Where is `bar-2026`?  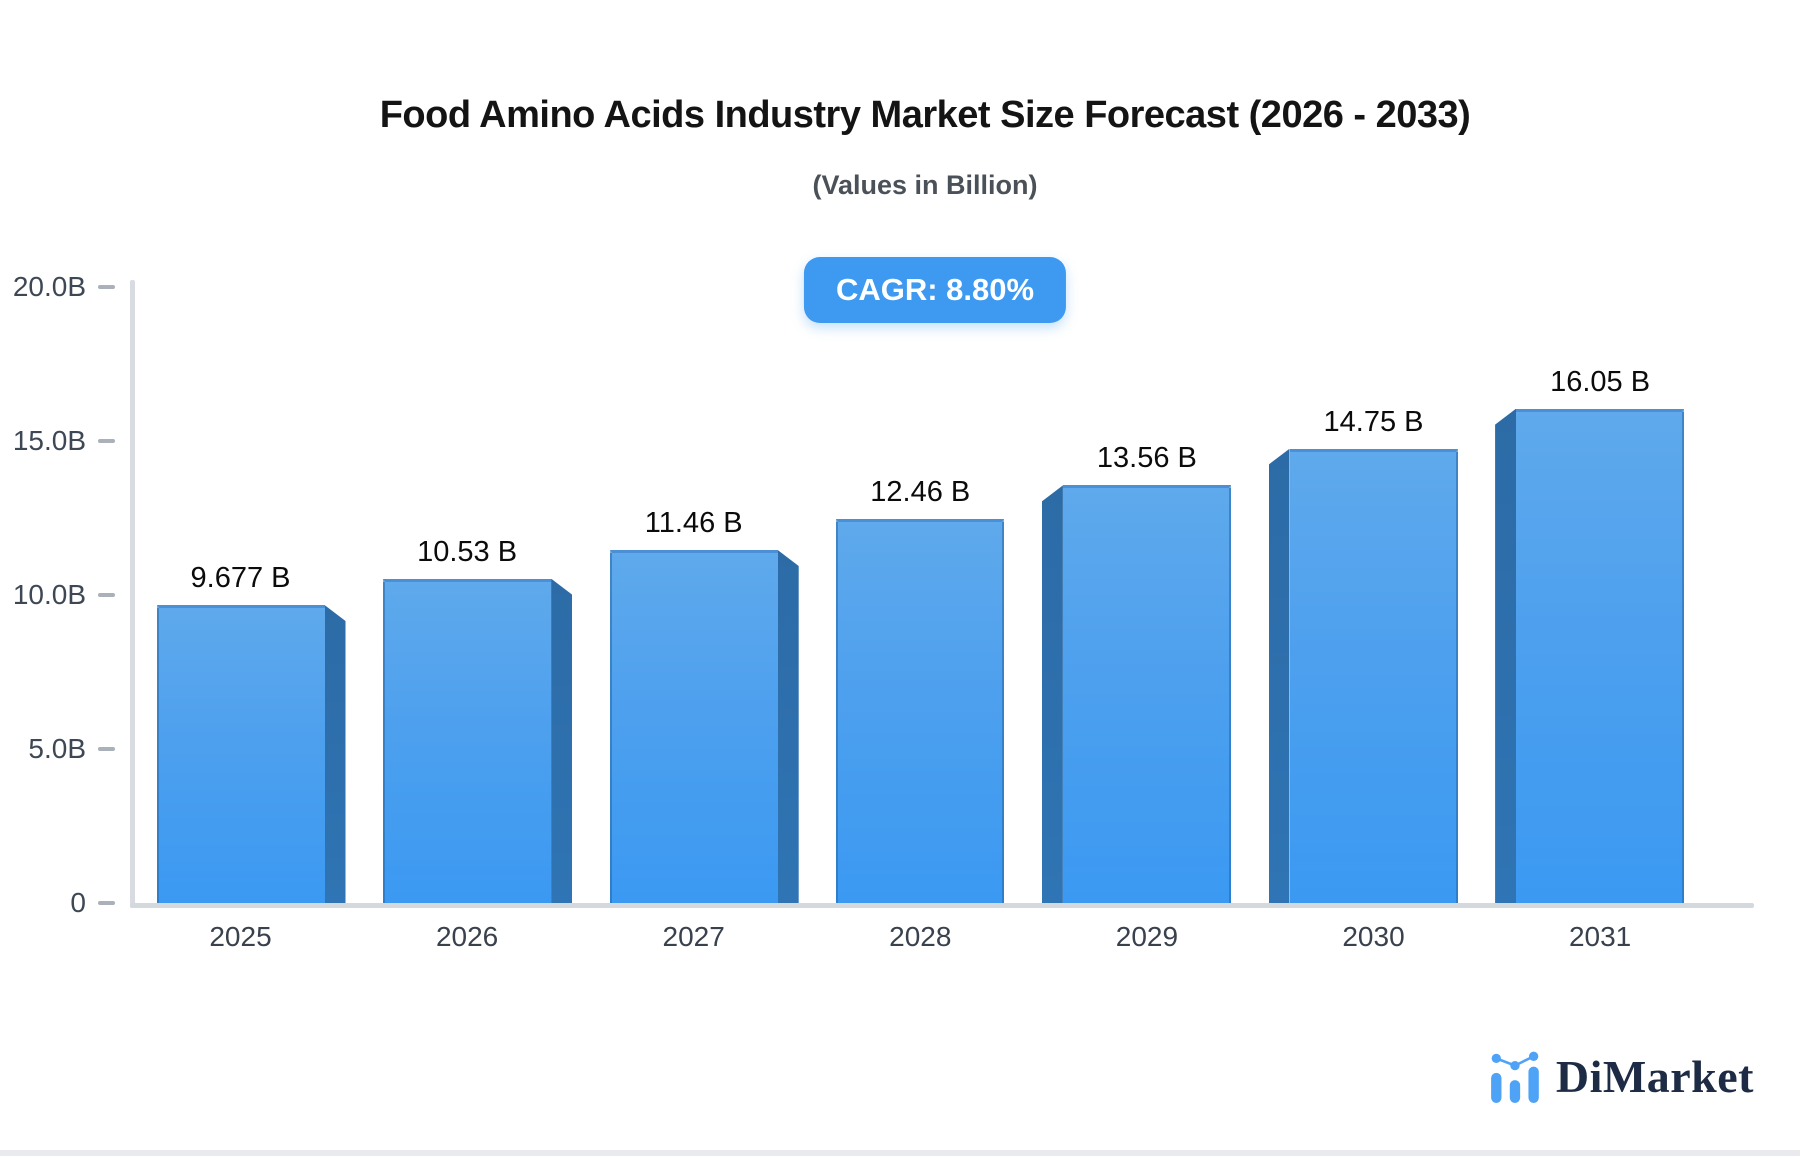 bar-2026 is located at coordinates (467, 740).